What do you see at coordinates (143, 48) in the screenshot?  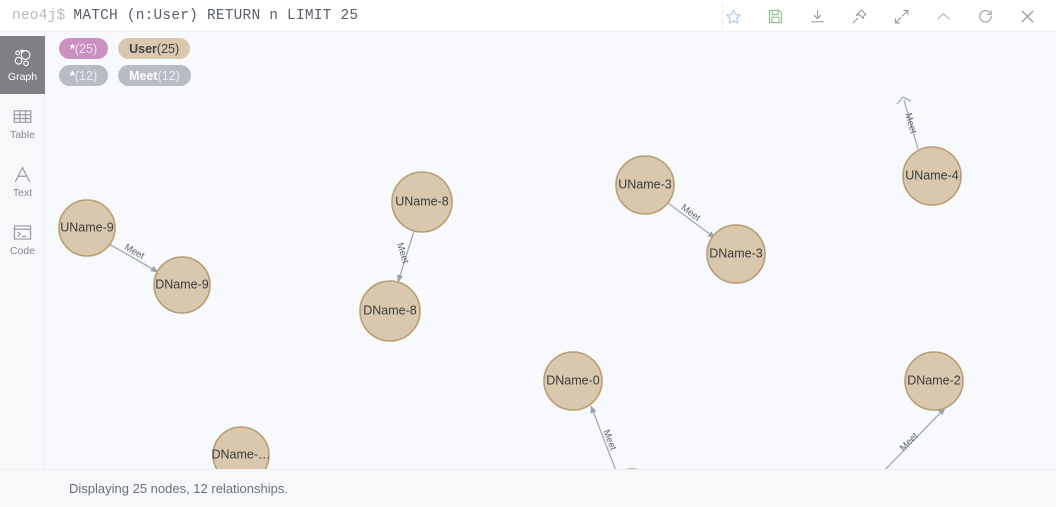 I see `legend-chip-user-label: User` at bounding box center [143, 48].